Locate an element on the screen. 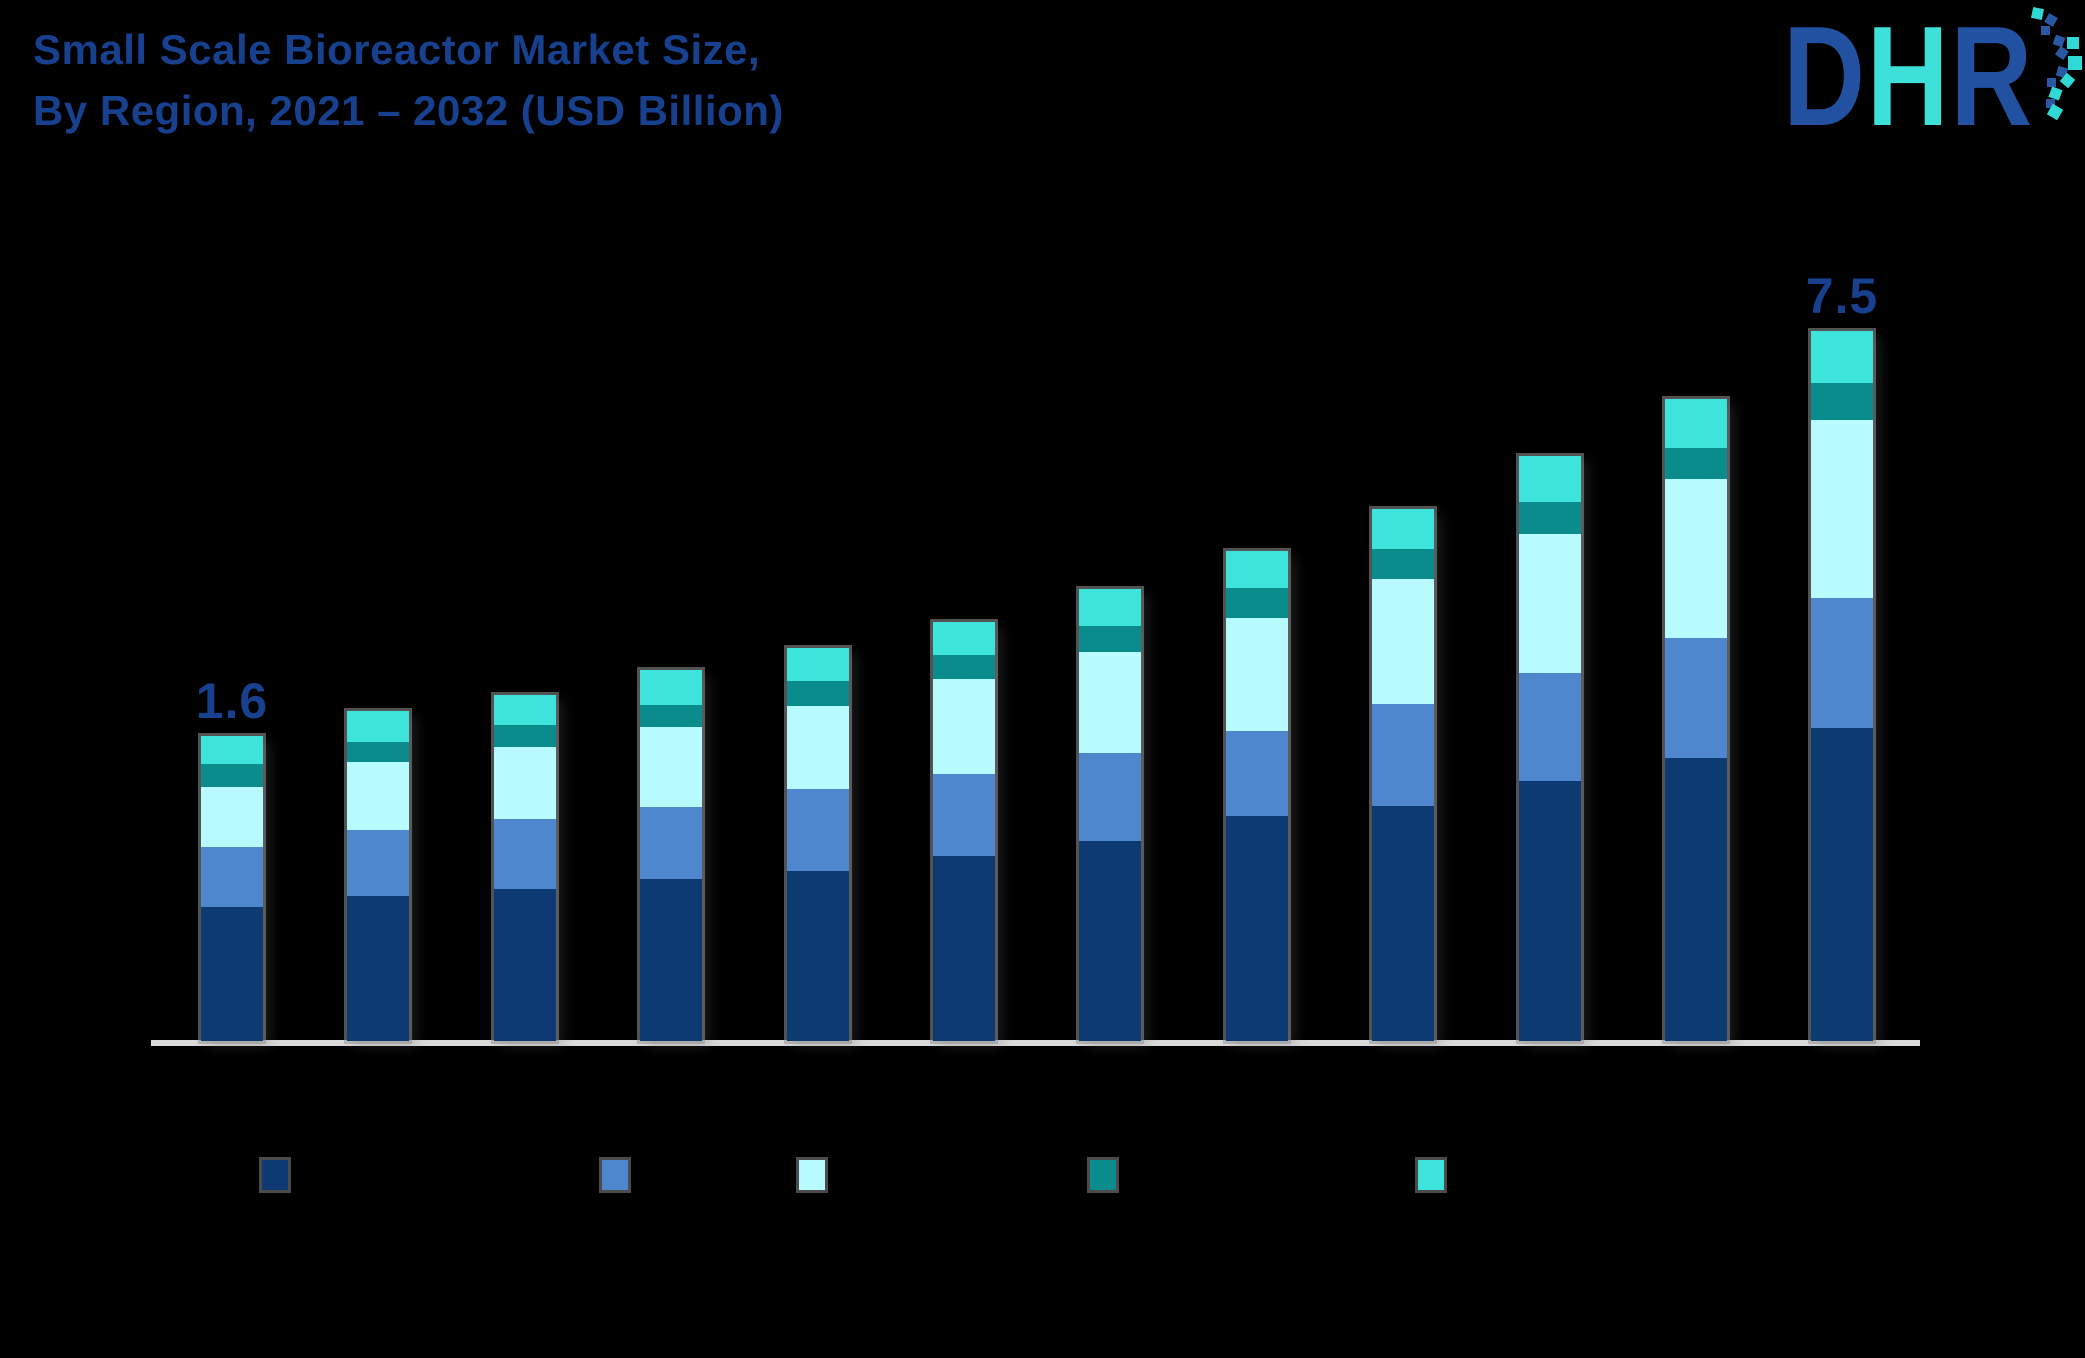  bar-2026 is located at coordinates (964, 831).